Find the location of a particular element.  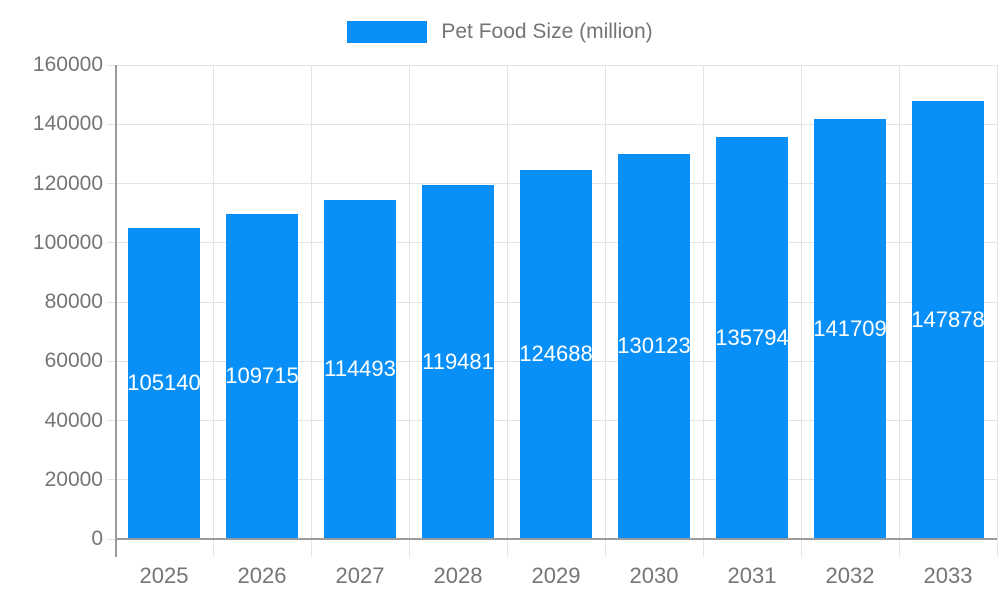

x-tick-label: 2027 is located at coordinates (360, 575).